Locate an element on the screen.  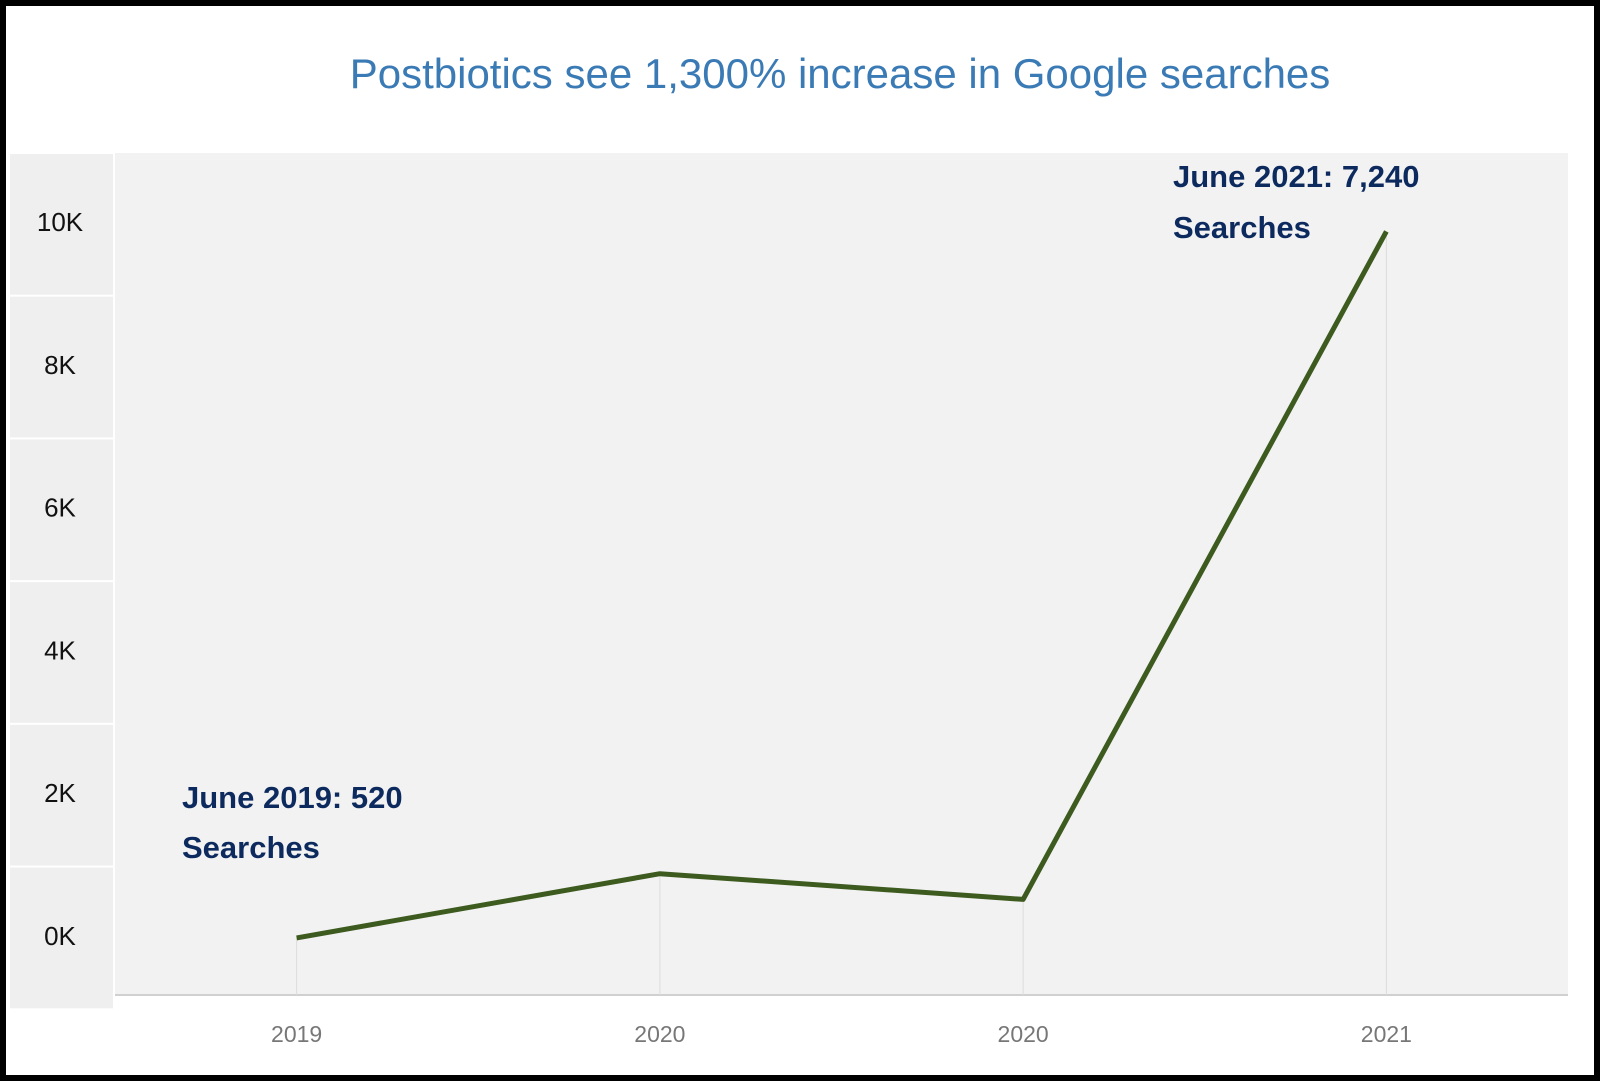
y-tick-label: 2K is located at coordinates (60, 793).